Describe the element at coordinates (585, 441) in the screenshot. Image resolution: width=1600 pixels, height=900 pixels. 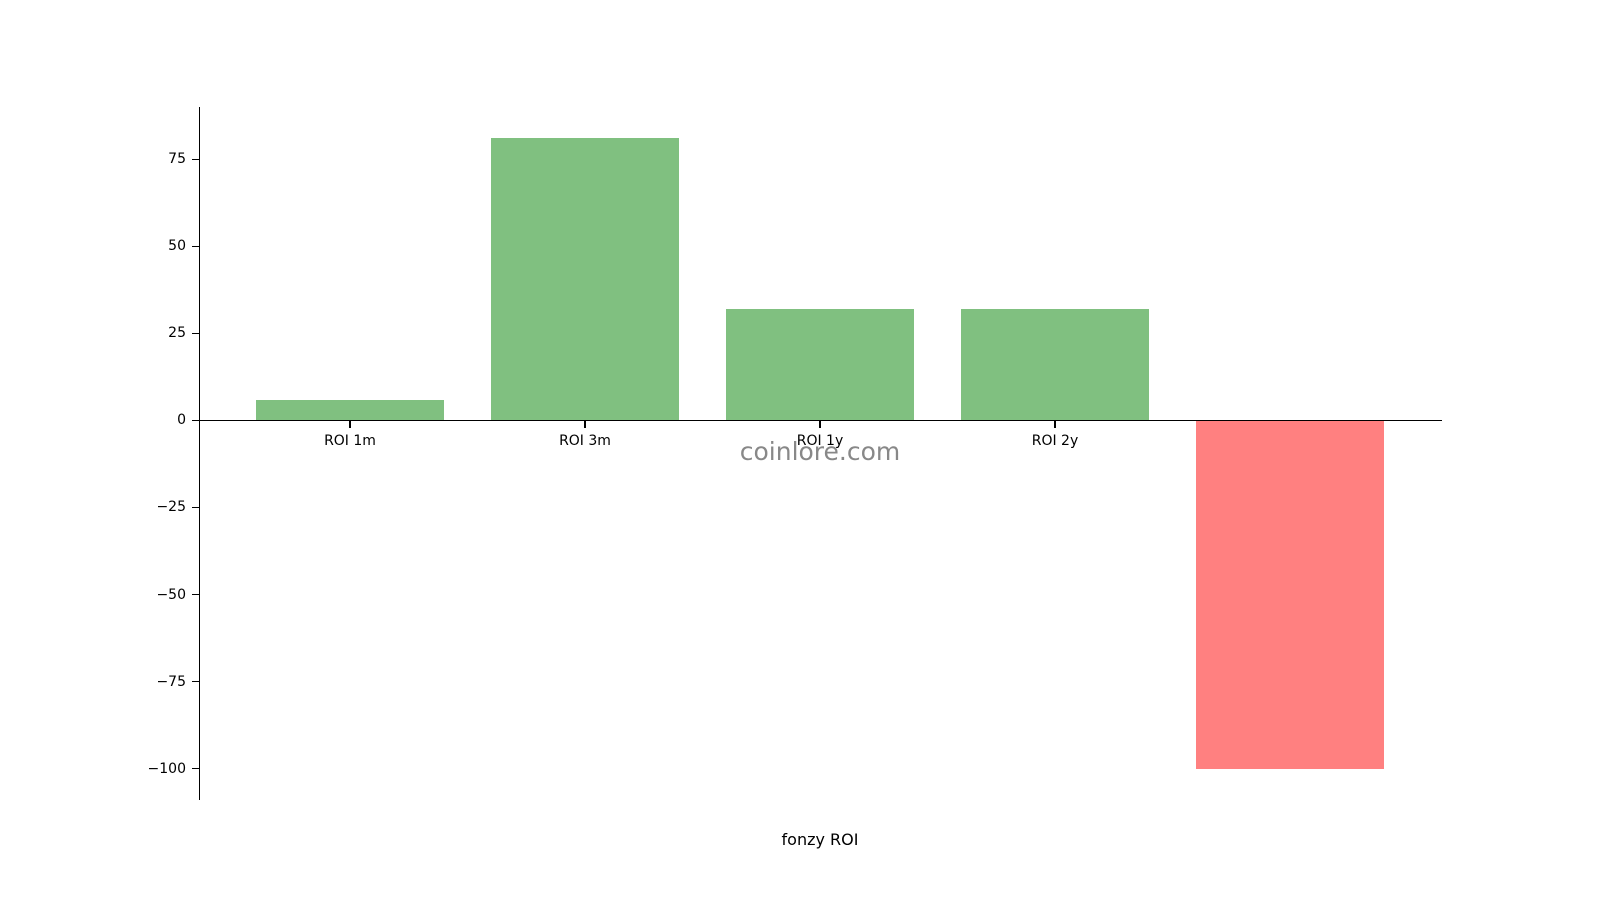
I see `x-tick-label: ROI 3m` at that location.